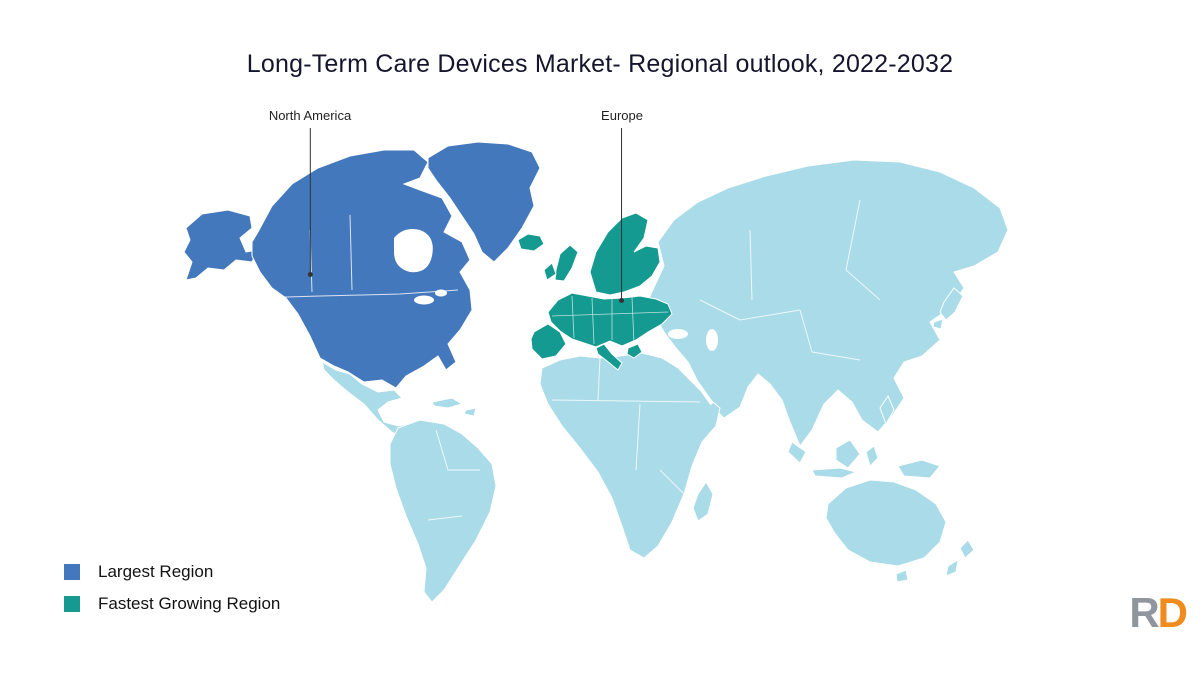 This screenshot has height=674, width=1200. I want to click on red-sea-line, so click(700, 387).